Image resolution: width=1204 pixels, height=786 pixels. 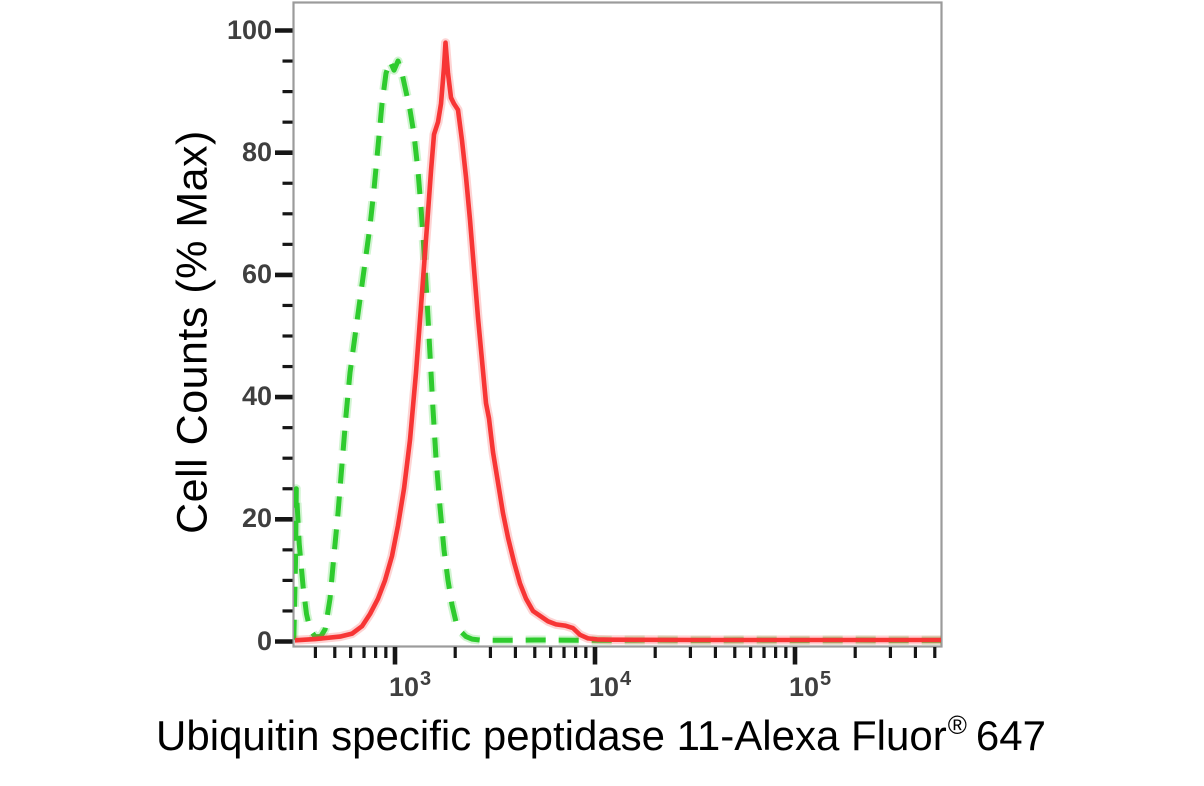 I want to click on y-tick-label: 100, so click(x=249, y=29).